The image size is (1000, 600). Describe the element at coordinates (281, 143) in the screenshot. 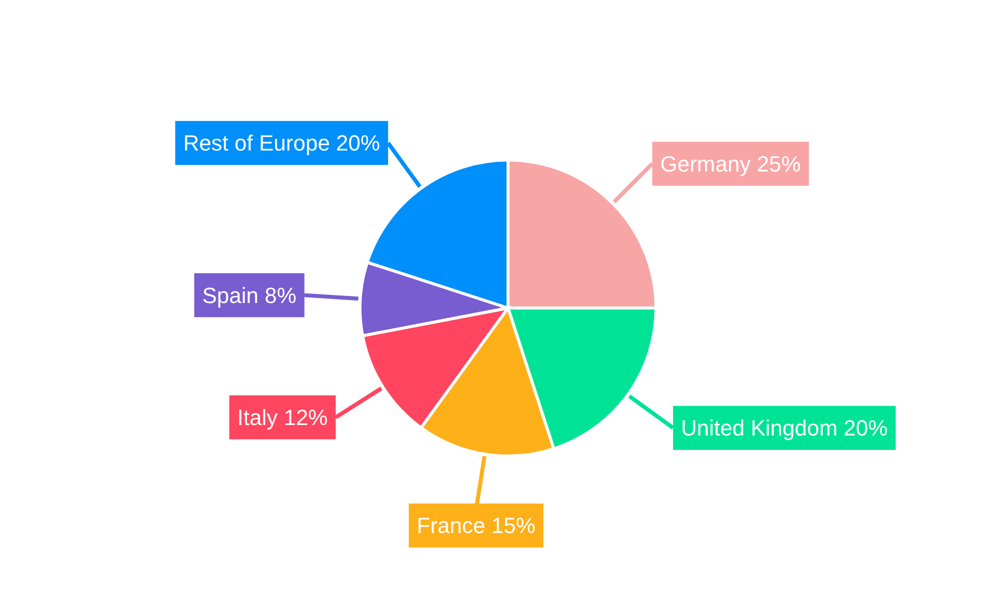

I see `slice-label: Rest of Europe 20%` at that location.